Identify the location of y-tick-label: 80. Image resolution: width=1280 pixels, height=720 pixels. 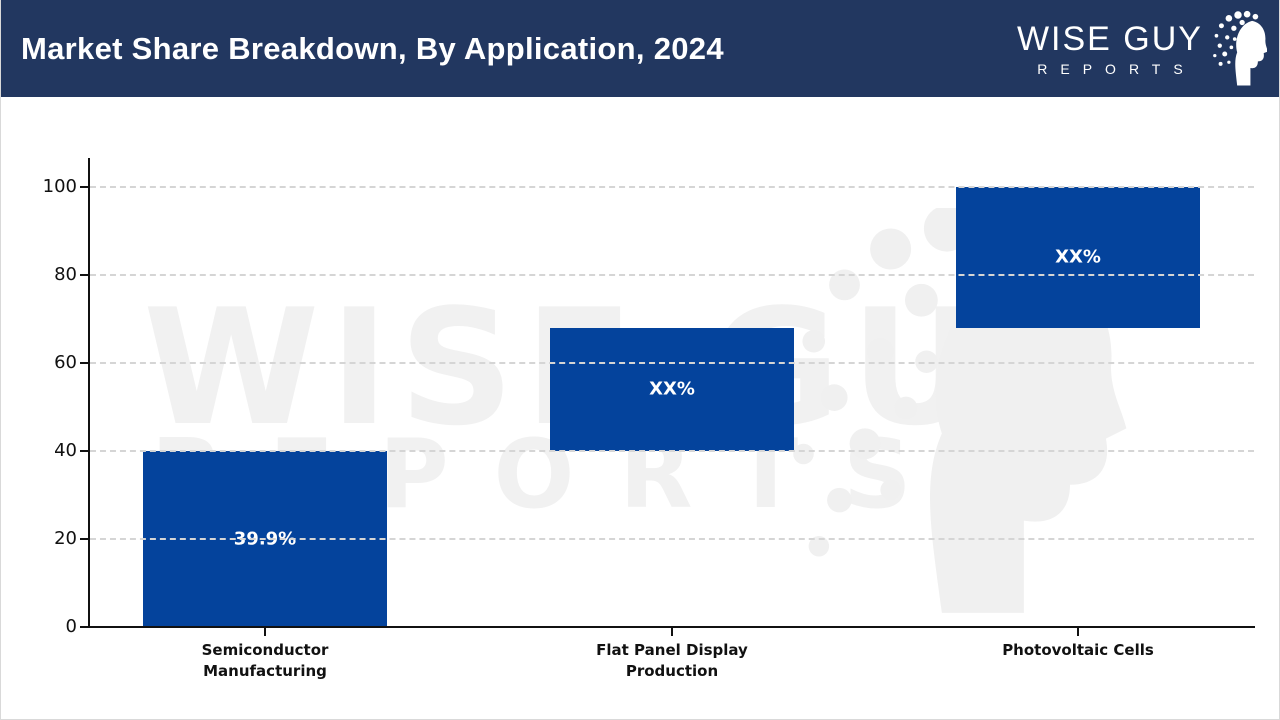
(65, 274).